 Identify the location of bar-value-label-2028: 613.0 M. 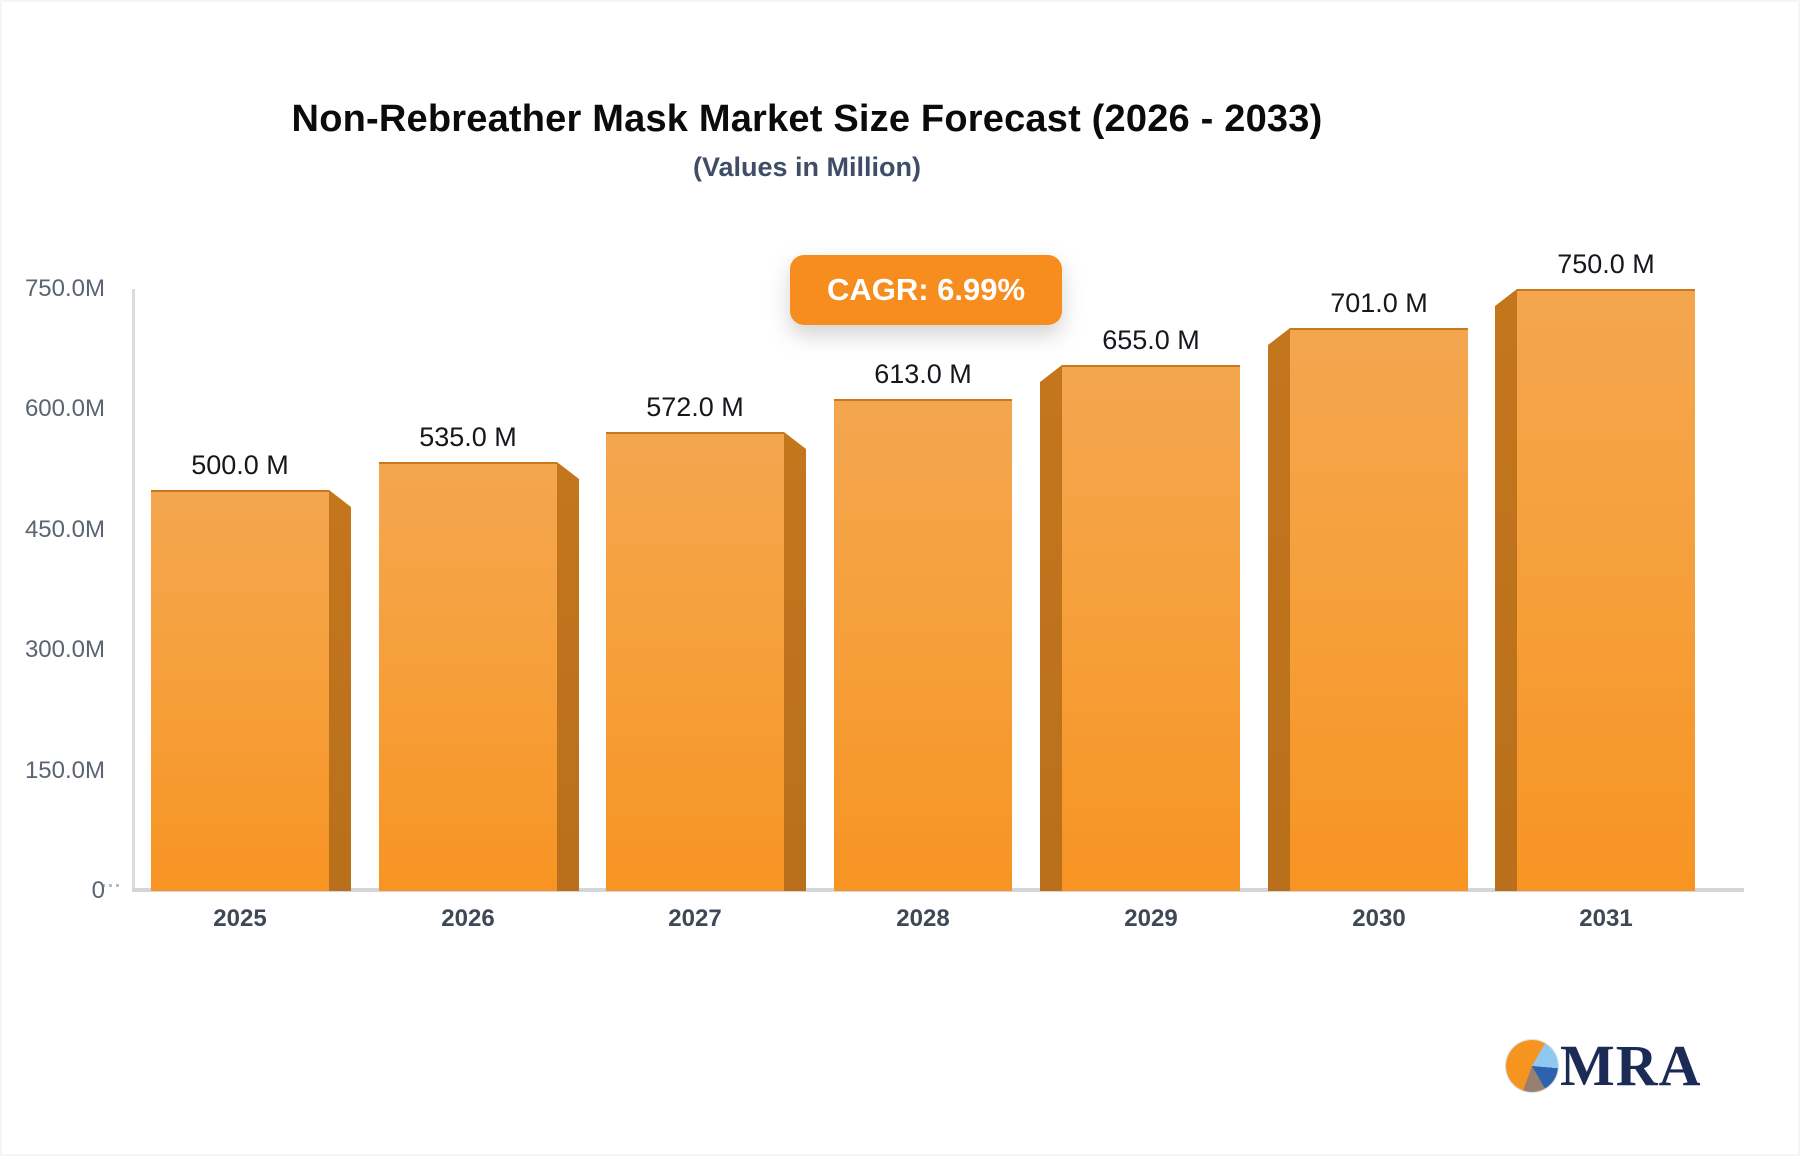
(923, 374).